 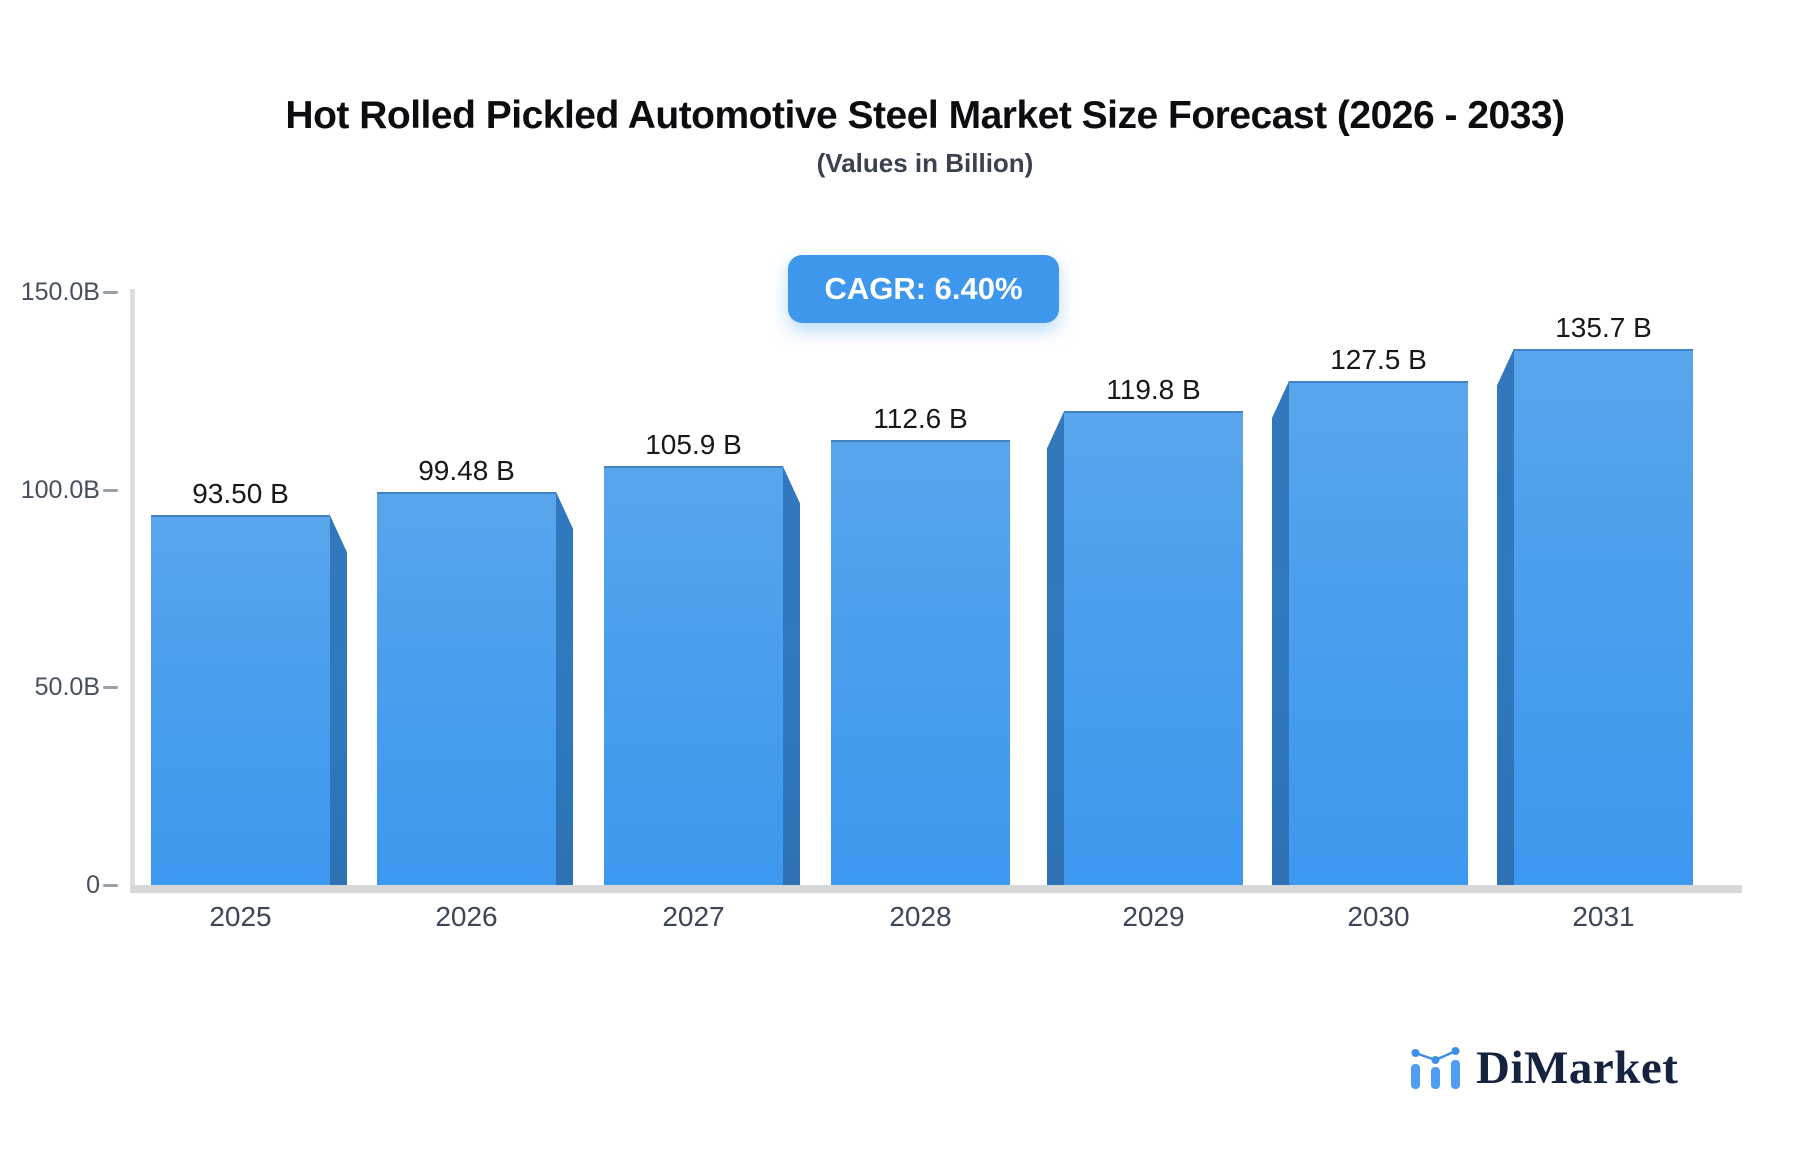 I want to click on x-axis-label-2026: 2026, so click(x=466, y=916).